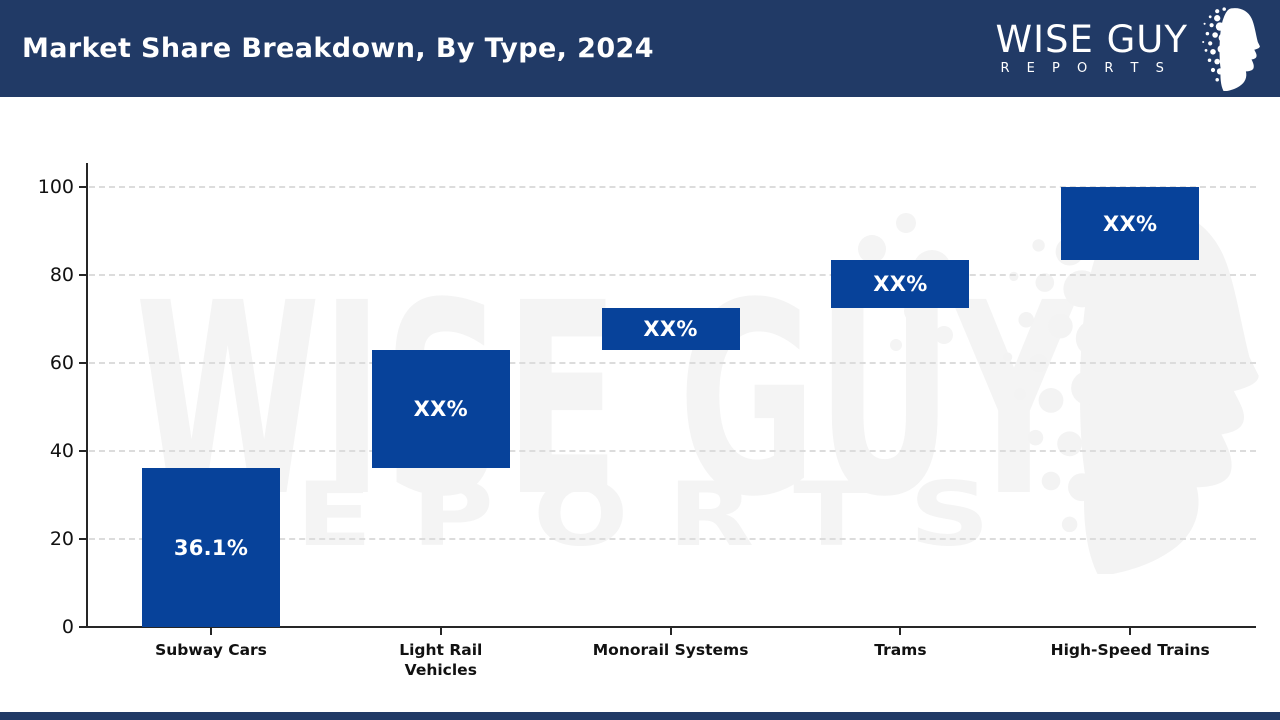  I want to click on bar-monorail-systems: XX%, so click(670, 328).